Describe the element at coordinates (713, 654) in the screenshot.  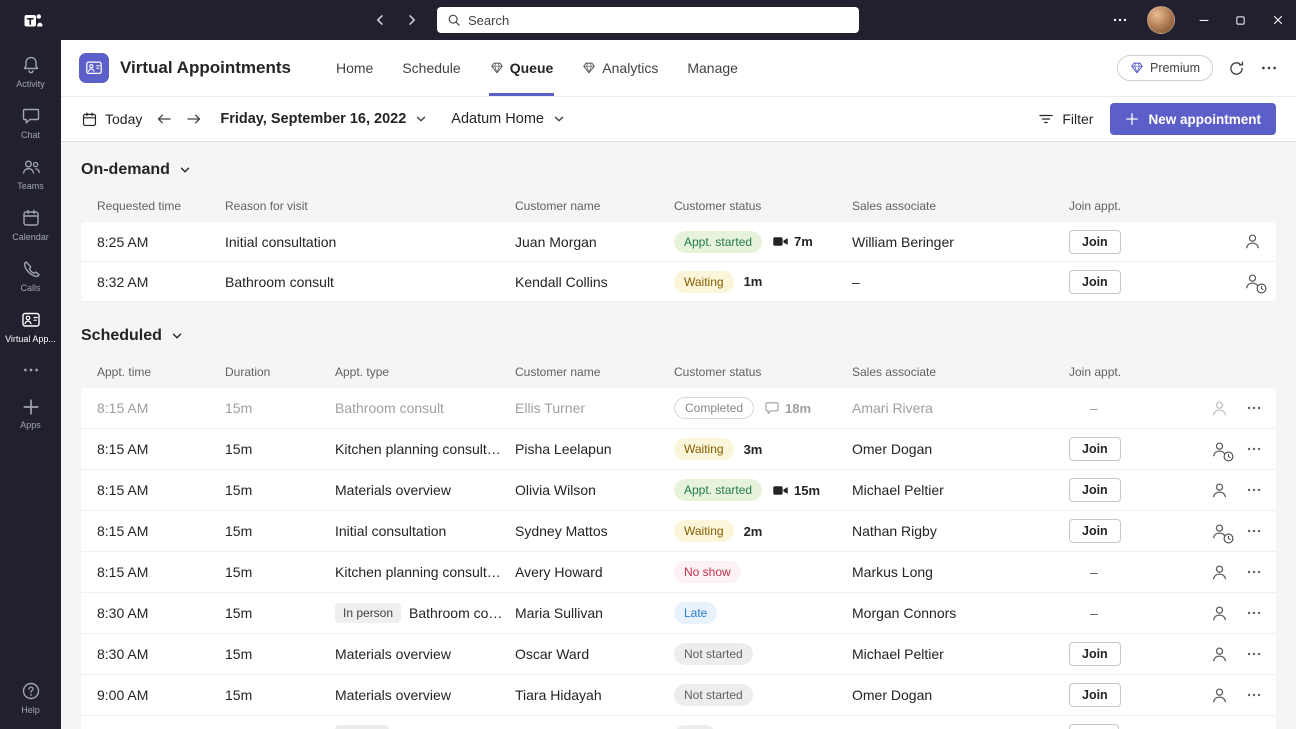
I see `status-pill: Not started` at that location.